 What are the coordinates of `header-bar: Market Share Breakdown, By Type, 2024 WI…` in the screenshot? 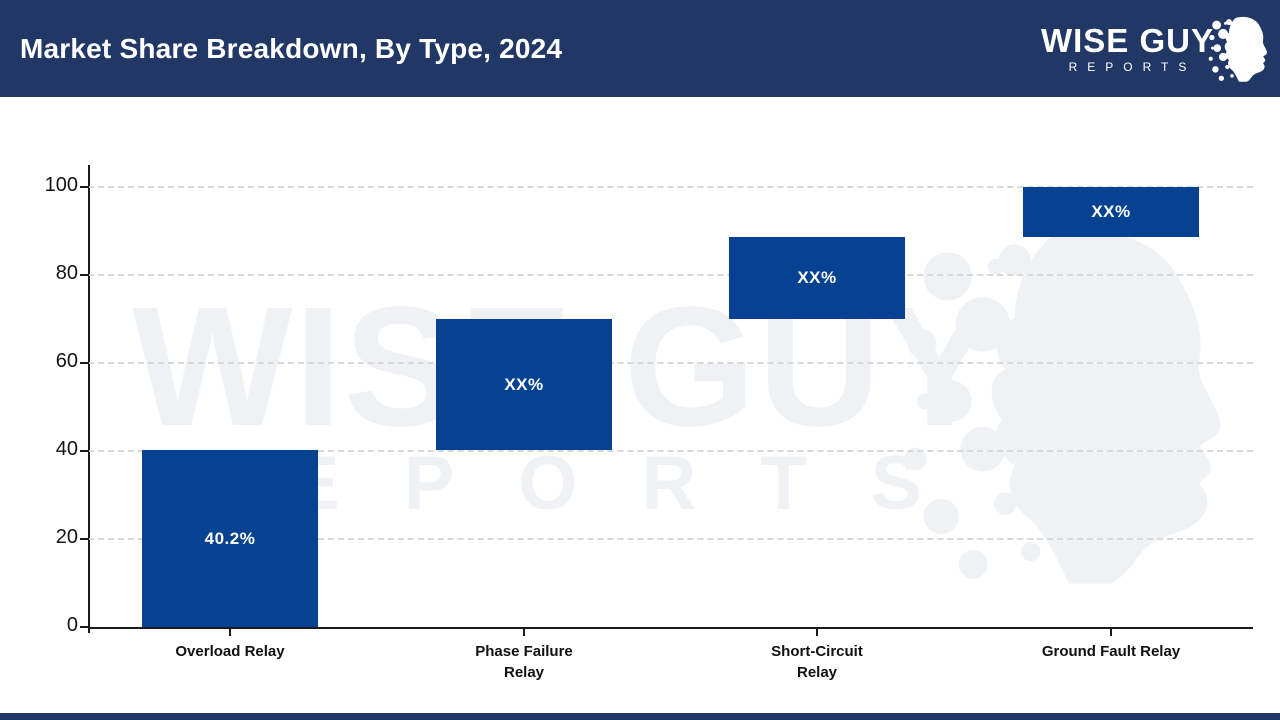 It's located at (640, 48).